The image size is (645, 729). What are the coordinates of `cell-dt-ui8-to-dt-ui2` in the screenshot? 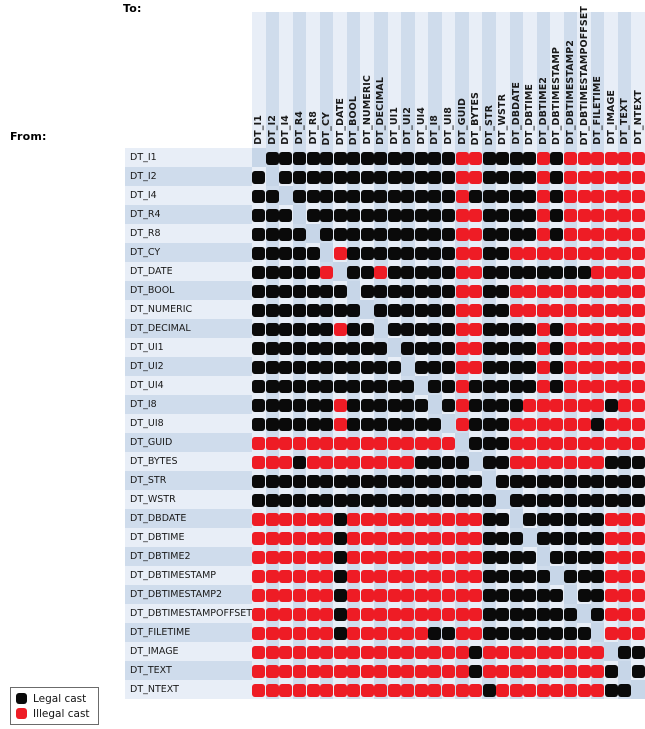 It's located at (408, 423).